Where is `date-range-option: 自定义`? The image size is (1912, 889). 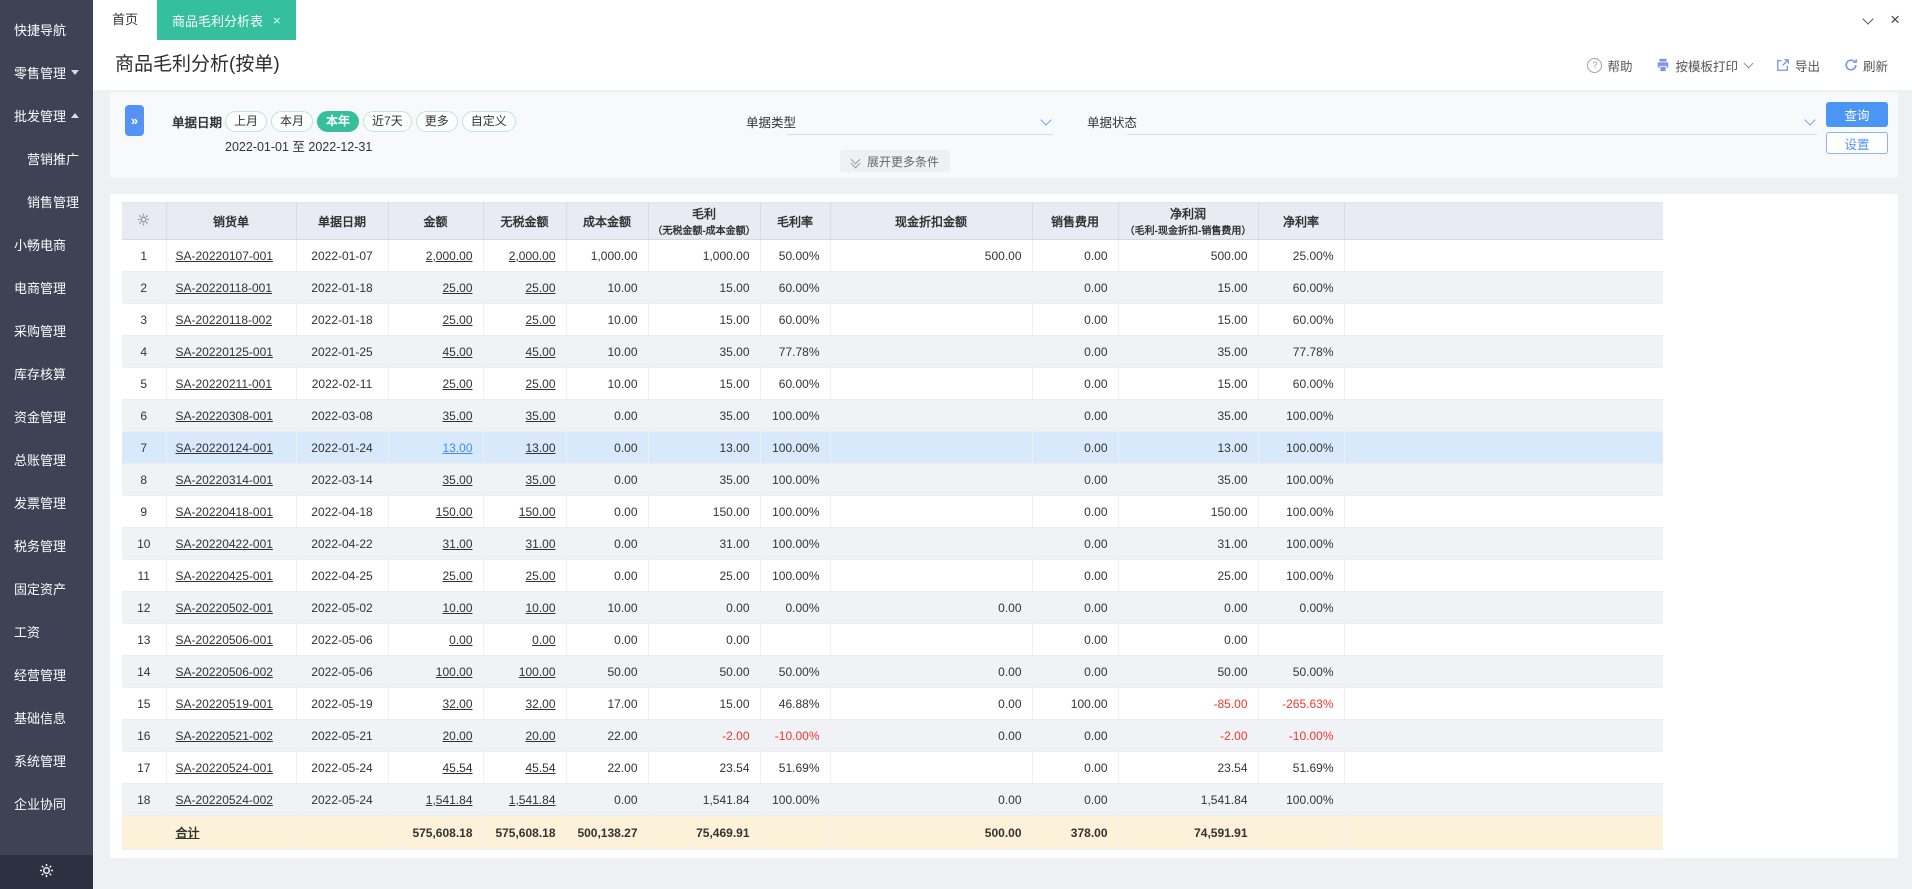
date-range-option: 自定义 is located at coordinates (488, 121).